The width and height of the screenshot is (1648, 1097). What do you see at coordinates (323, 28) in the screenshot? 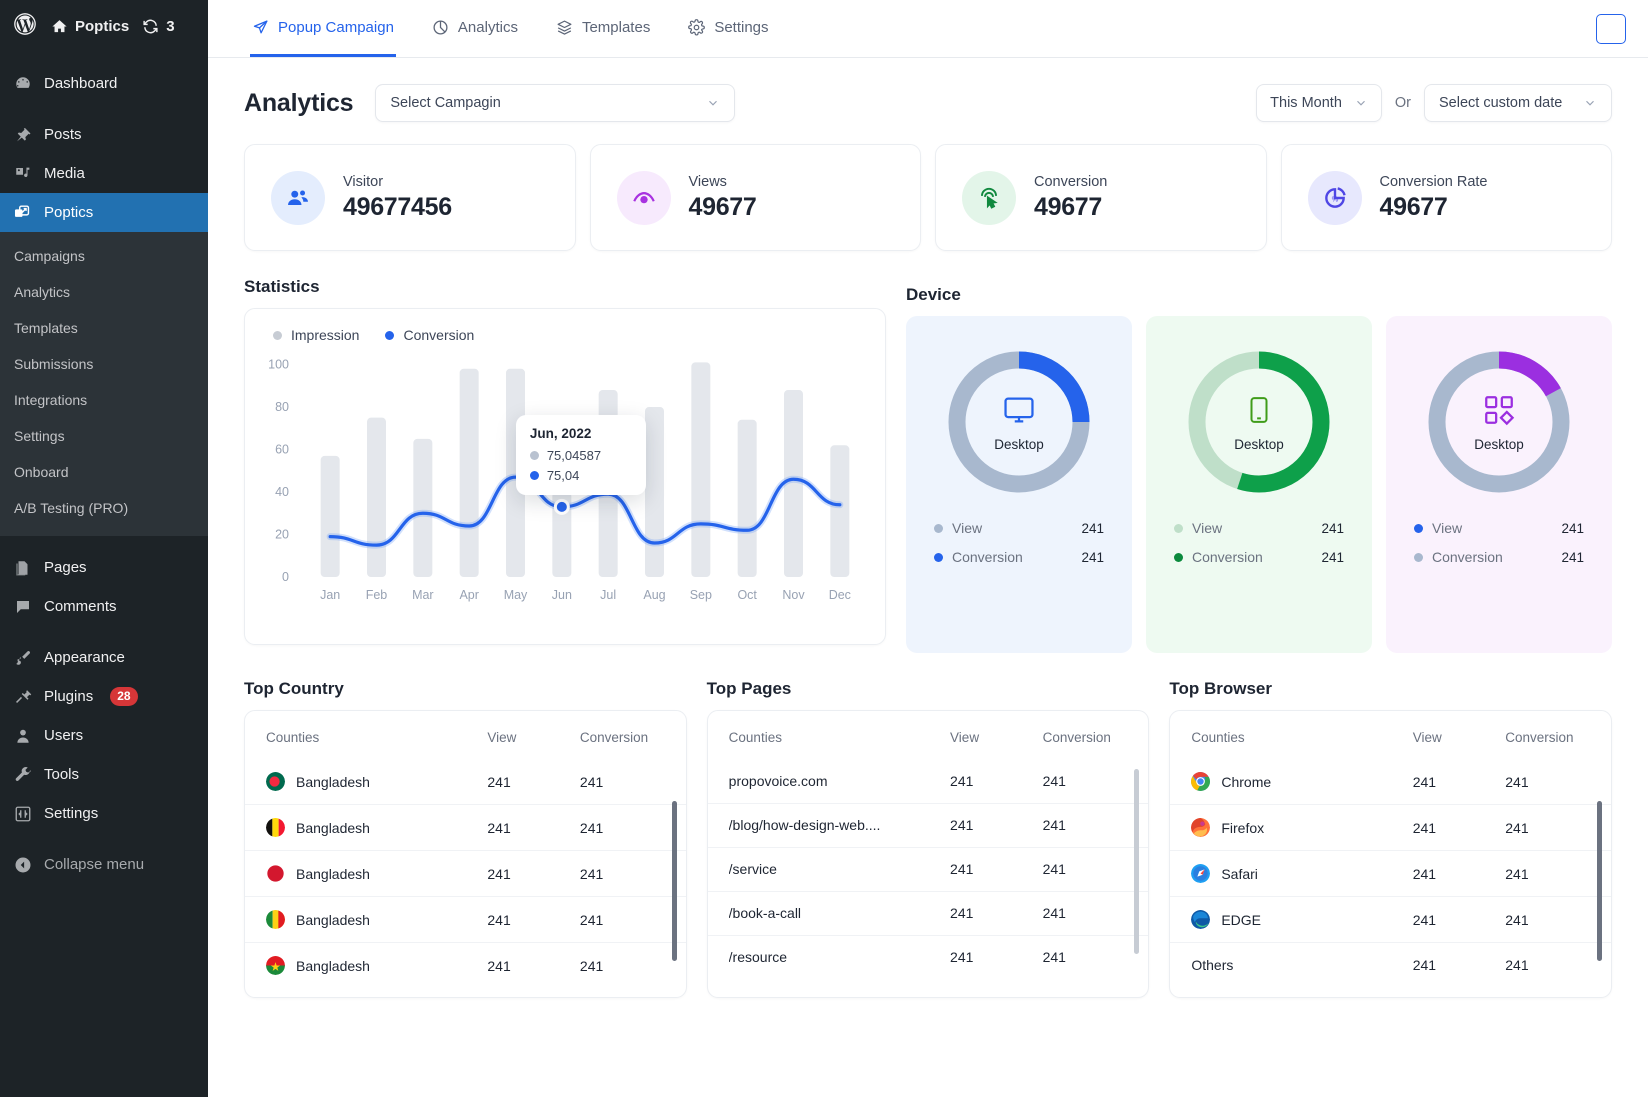
I see `tab-popup-campaign: Popup Campaign` at bounding box center [323, 28].